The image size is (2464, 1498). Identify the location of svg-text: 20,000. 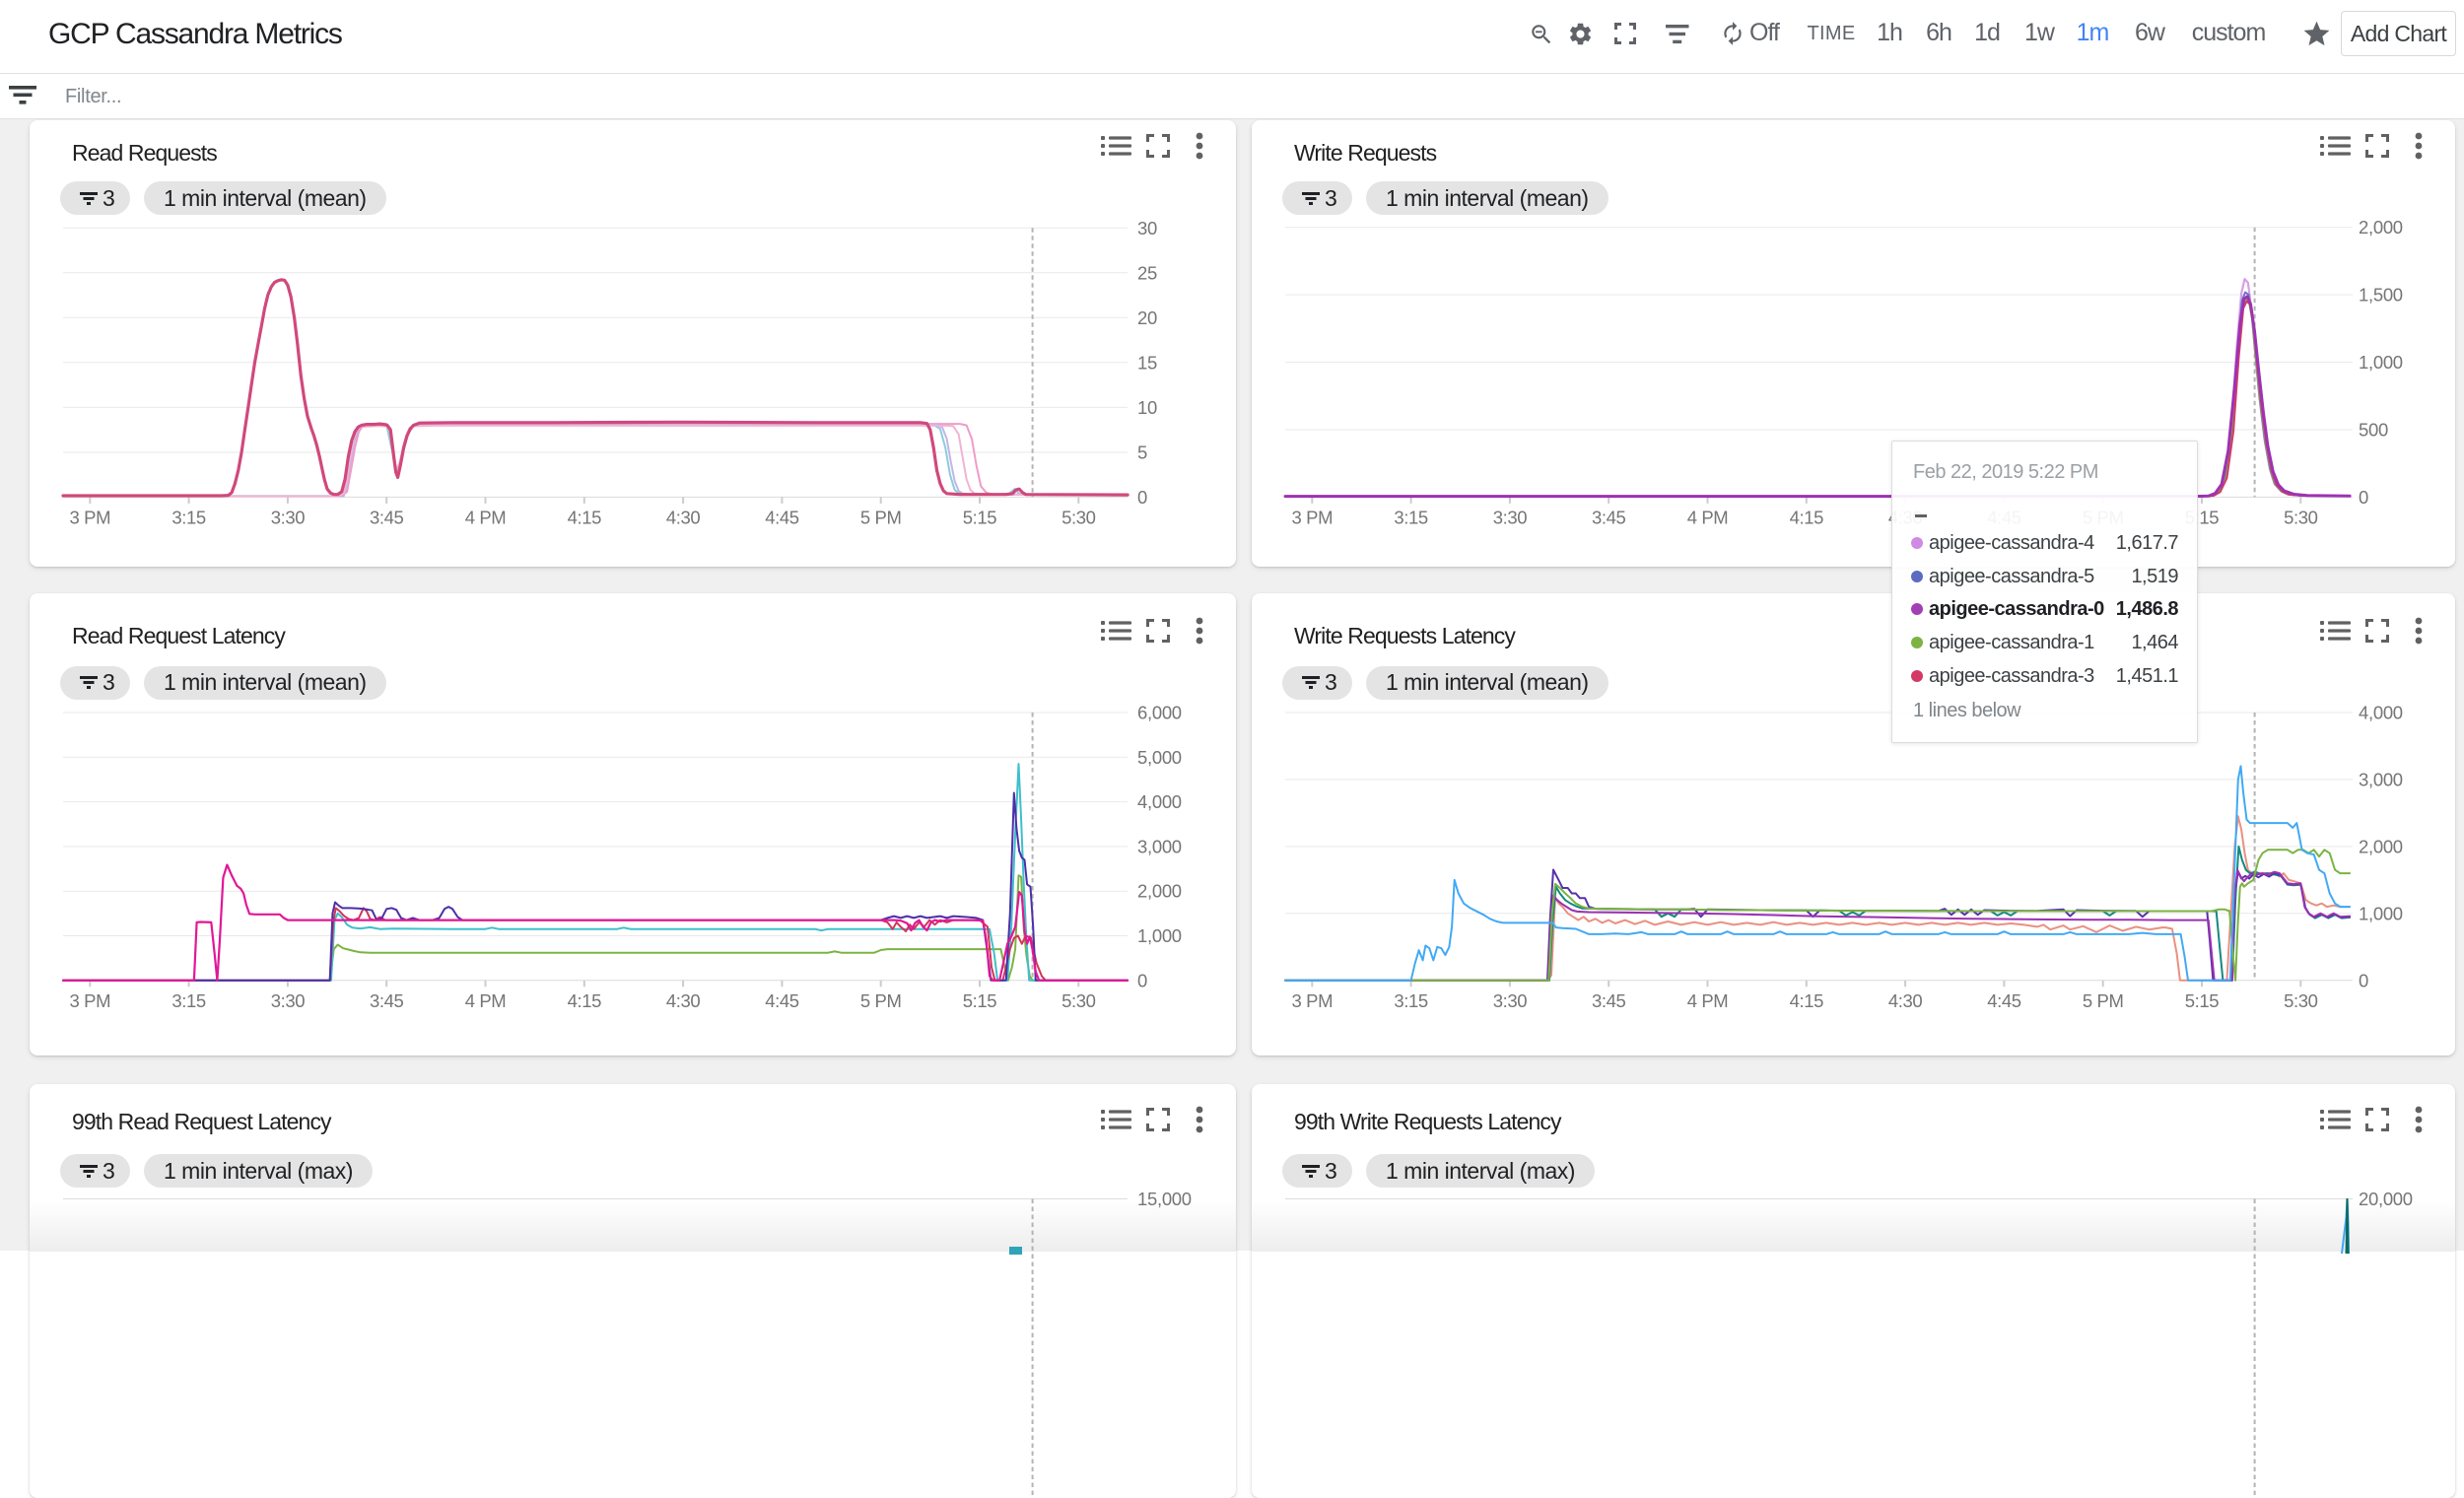
(2386, 1199).